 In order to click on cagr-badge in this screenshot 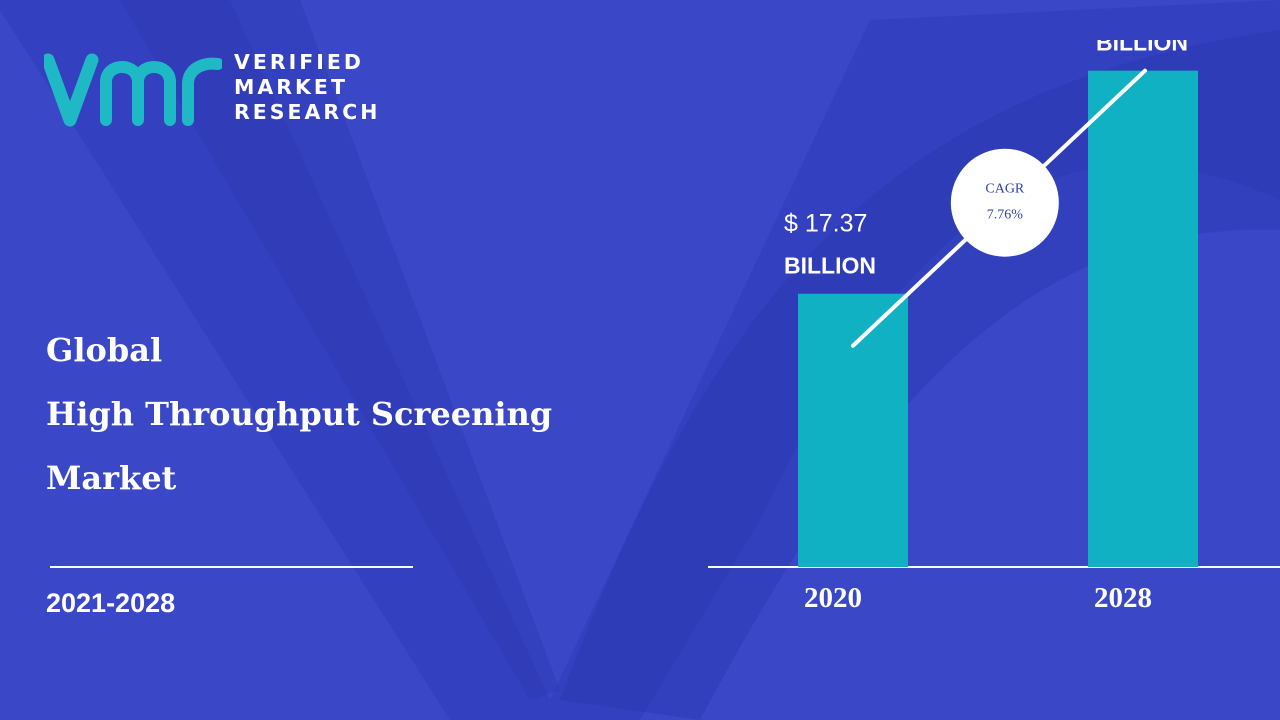, I will do `click(1004, 202)`.